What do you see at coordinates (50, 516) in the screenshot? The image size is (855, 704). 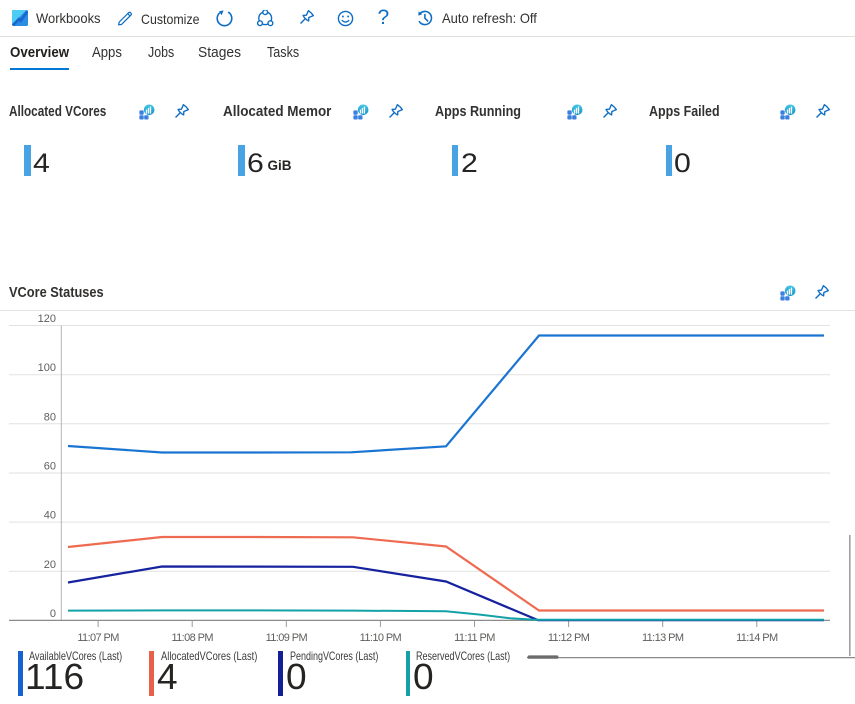 I see `svg-text: 40` at bounding box center [50, 516].